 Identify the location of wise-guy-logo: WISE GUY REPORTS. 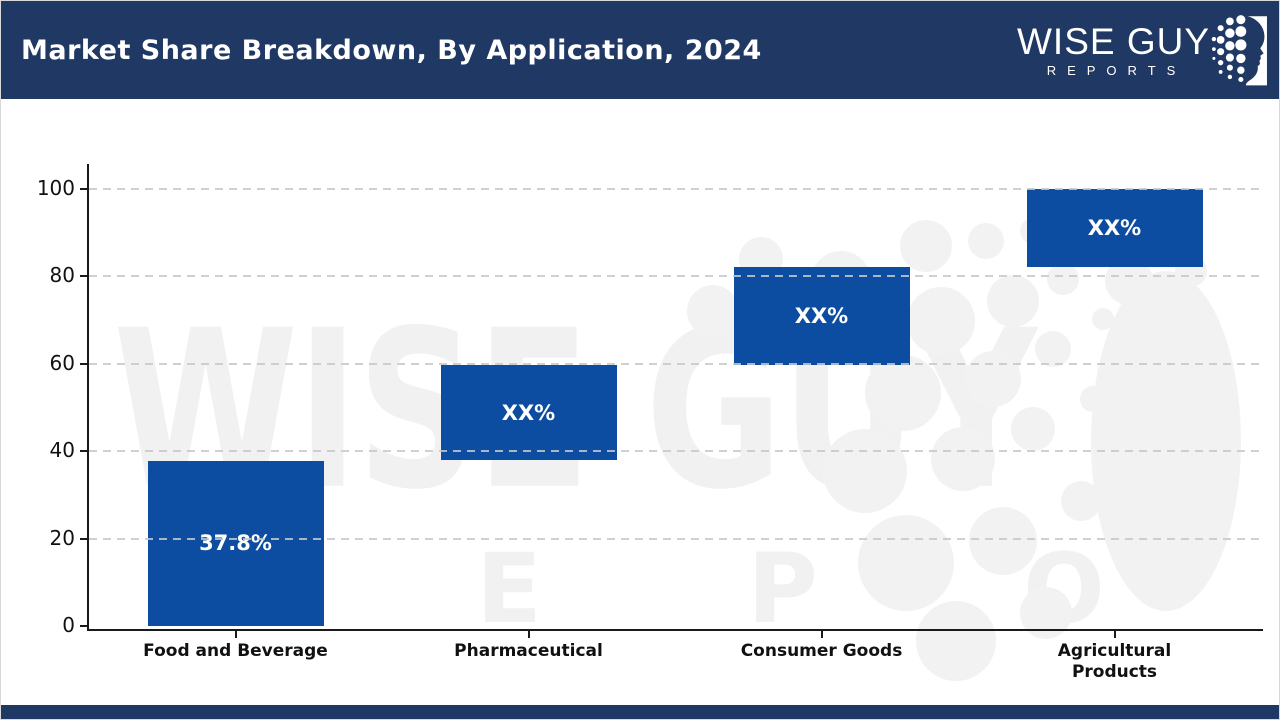
(1142, 50).